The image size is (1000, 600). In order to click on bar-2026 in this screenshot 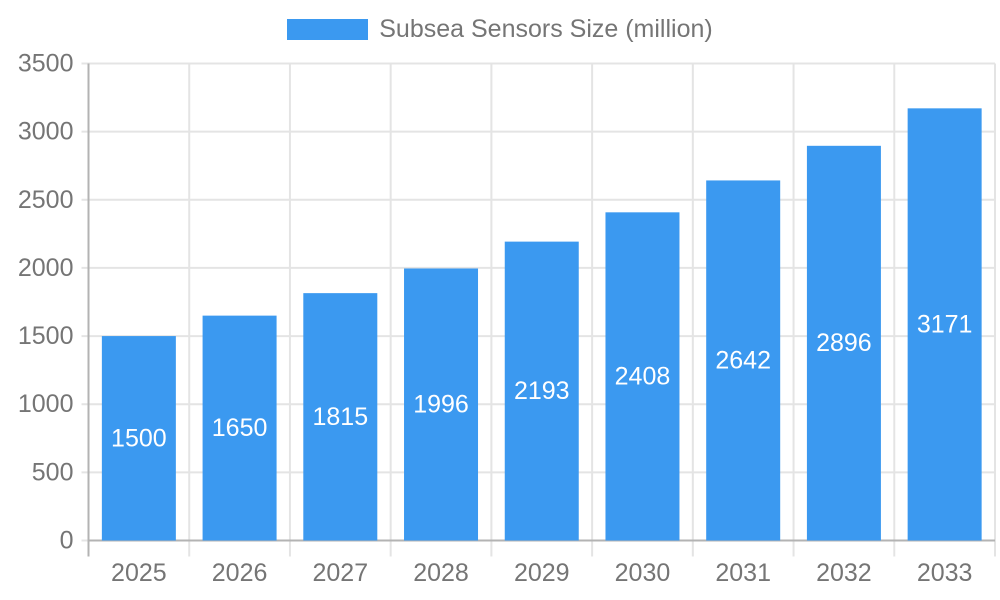, I will do `click(239, 428)`.